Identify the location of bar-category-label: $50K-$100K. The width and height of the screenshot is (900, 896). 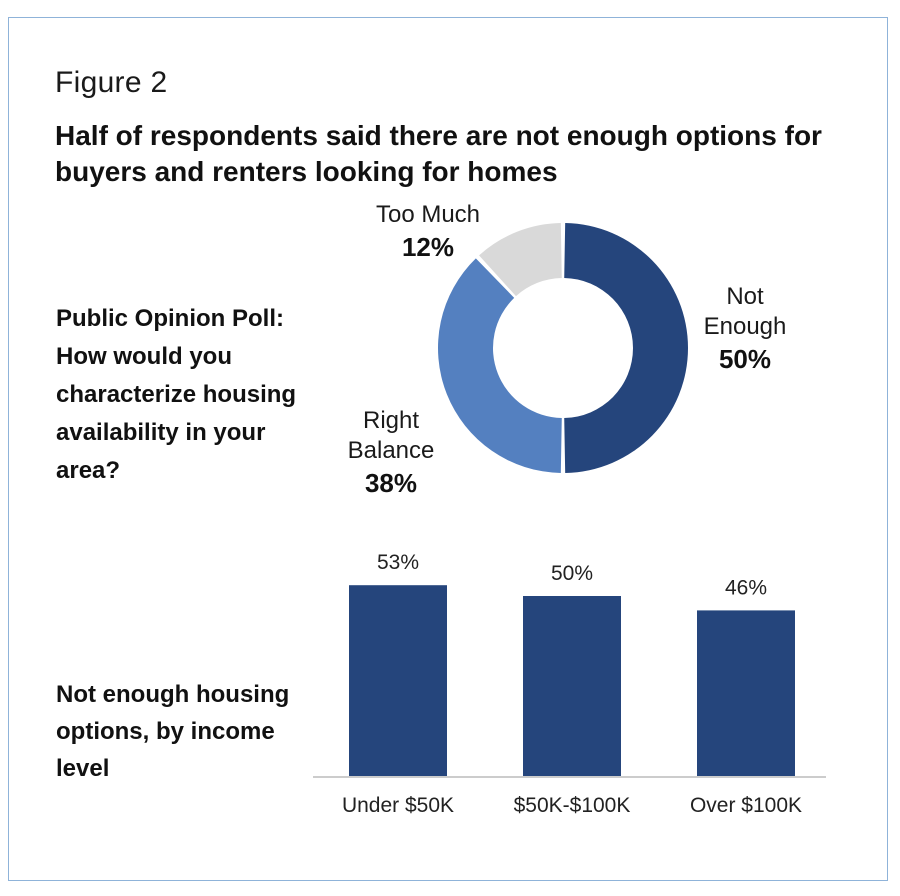
(572, 805).